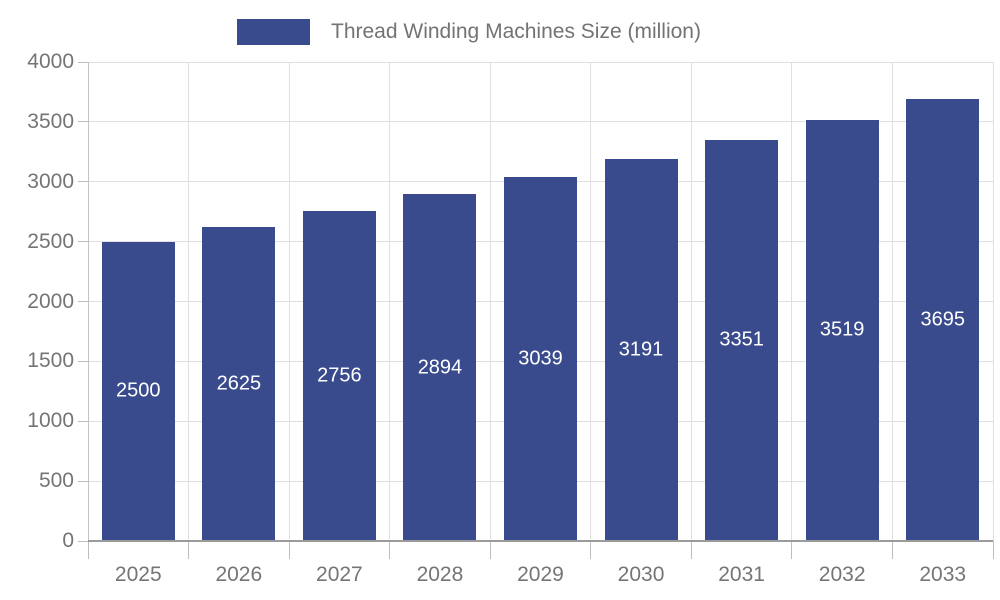 This screenshot has width=1000, height=600. What do you see at coordinates (741, 574) in the screenshot?
I see `x-tick-label: 2031` at bounding box center [741, 574].